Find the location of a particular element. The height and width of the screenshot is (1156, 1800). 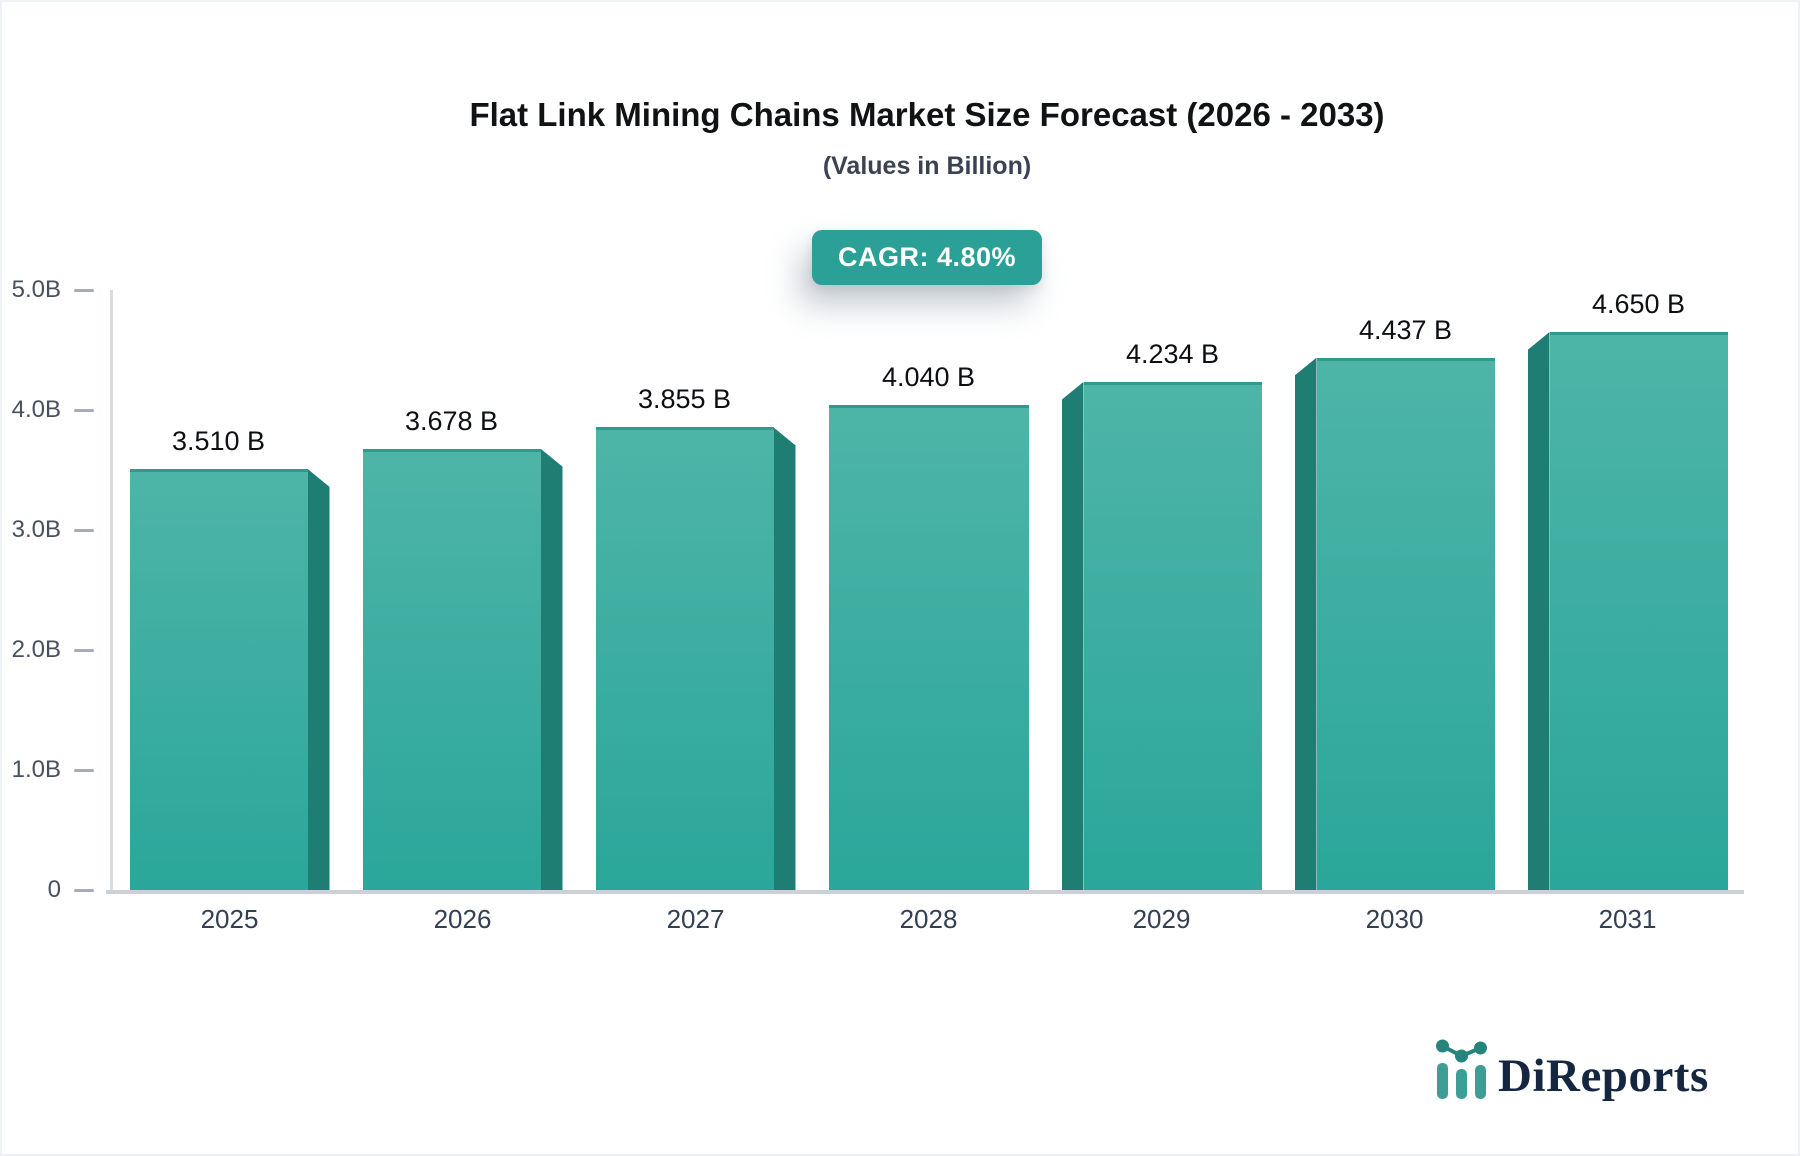

bar-value-label: 4.040 B is located at coordinates (928, 377).